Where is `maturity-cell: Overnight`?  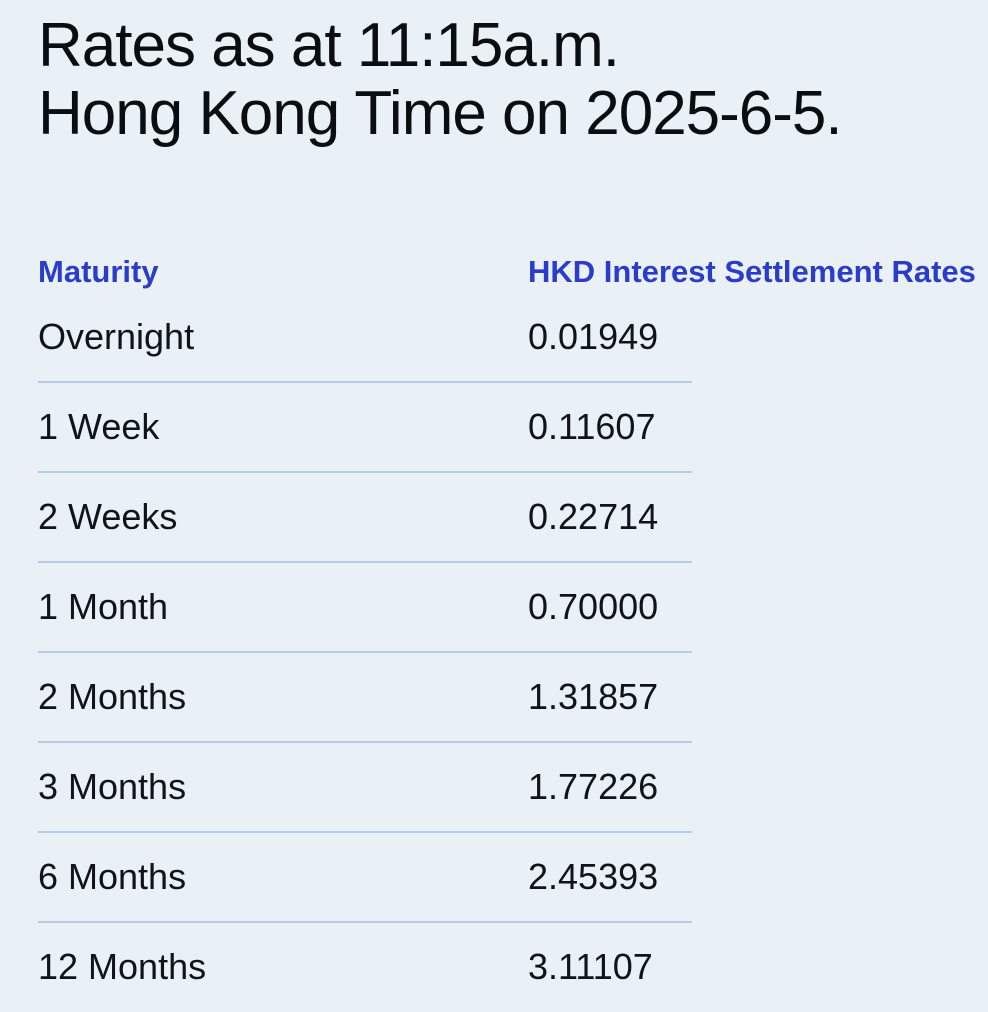
maturity-cell: Overnight is located at coordinates (116, 336).